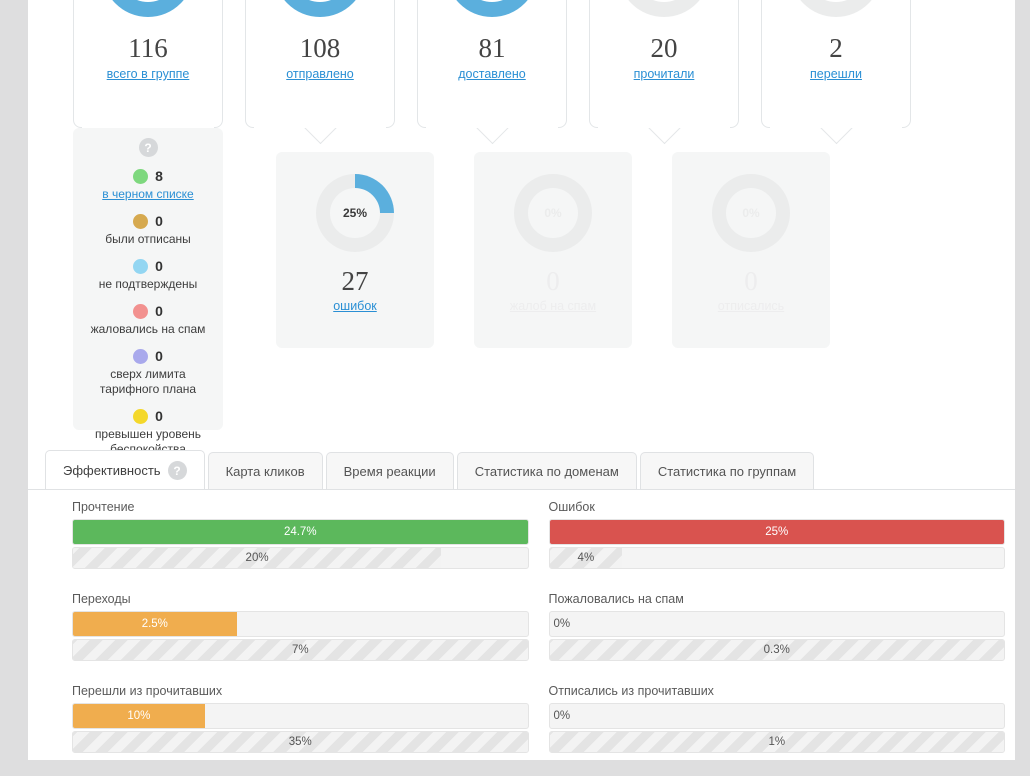 The image size is (1030, 776). I want to click on row-label: не подтверждены, so click(148, 284).